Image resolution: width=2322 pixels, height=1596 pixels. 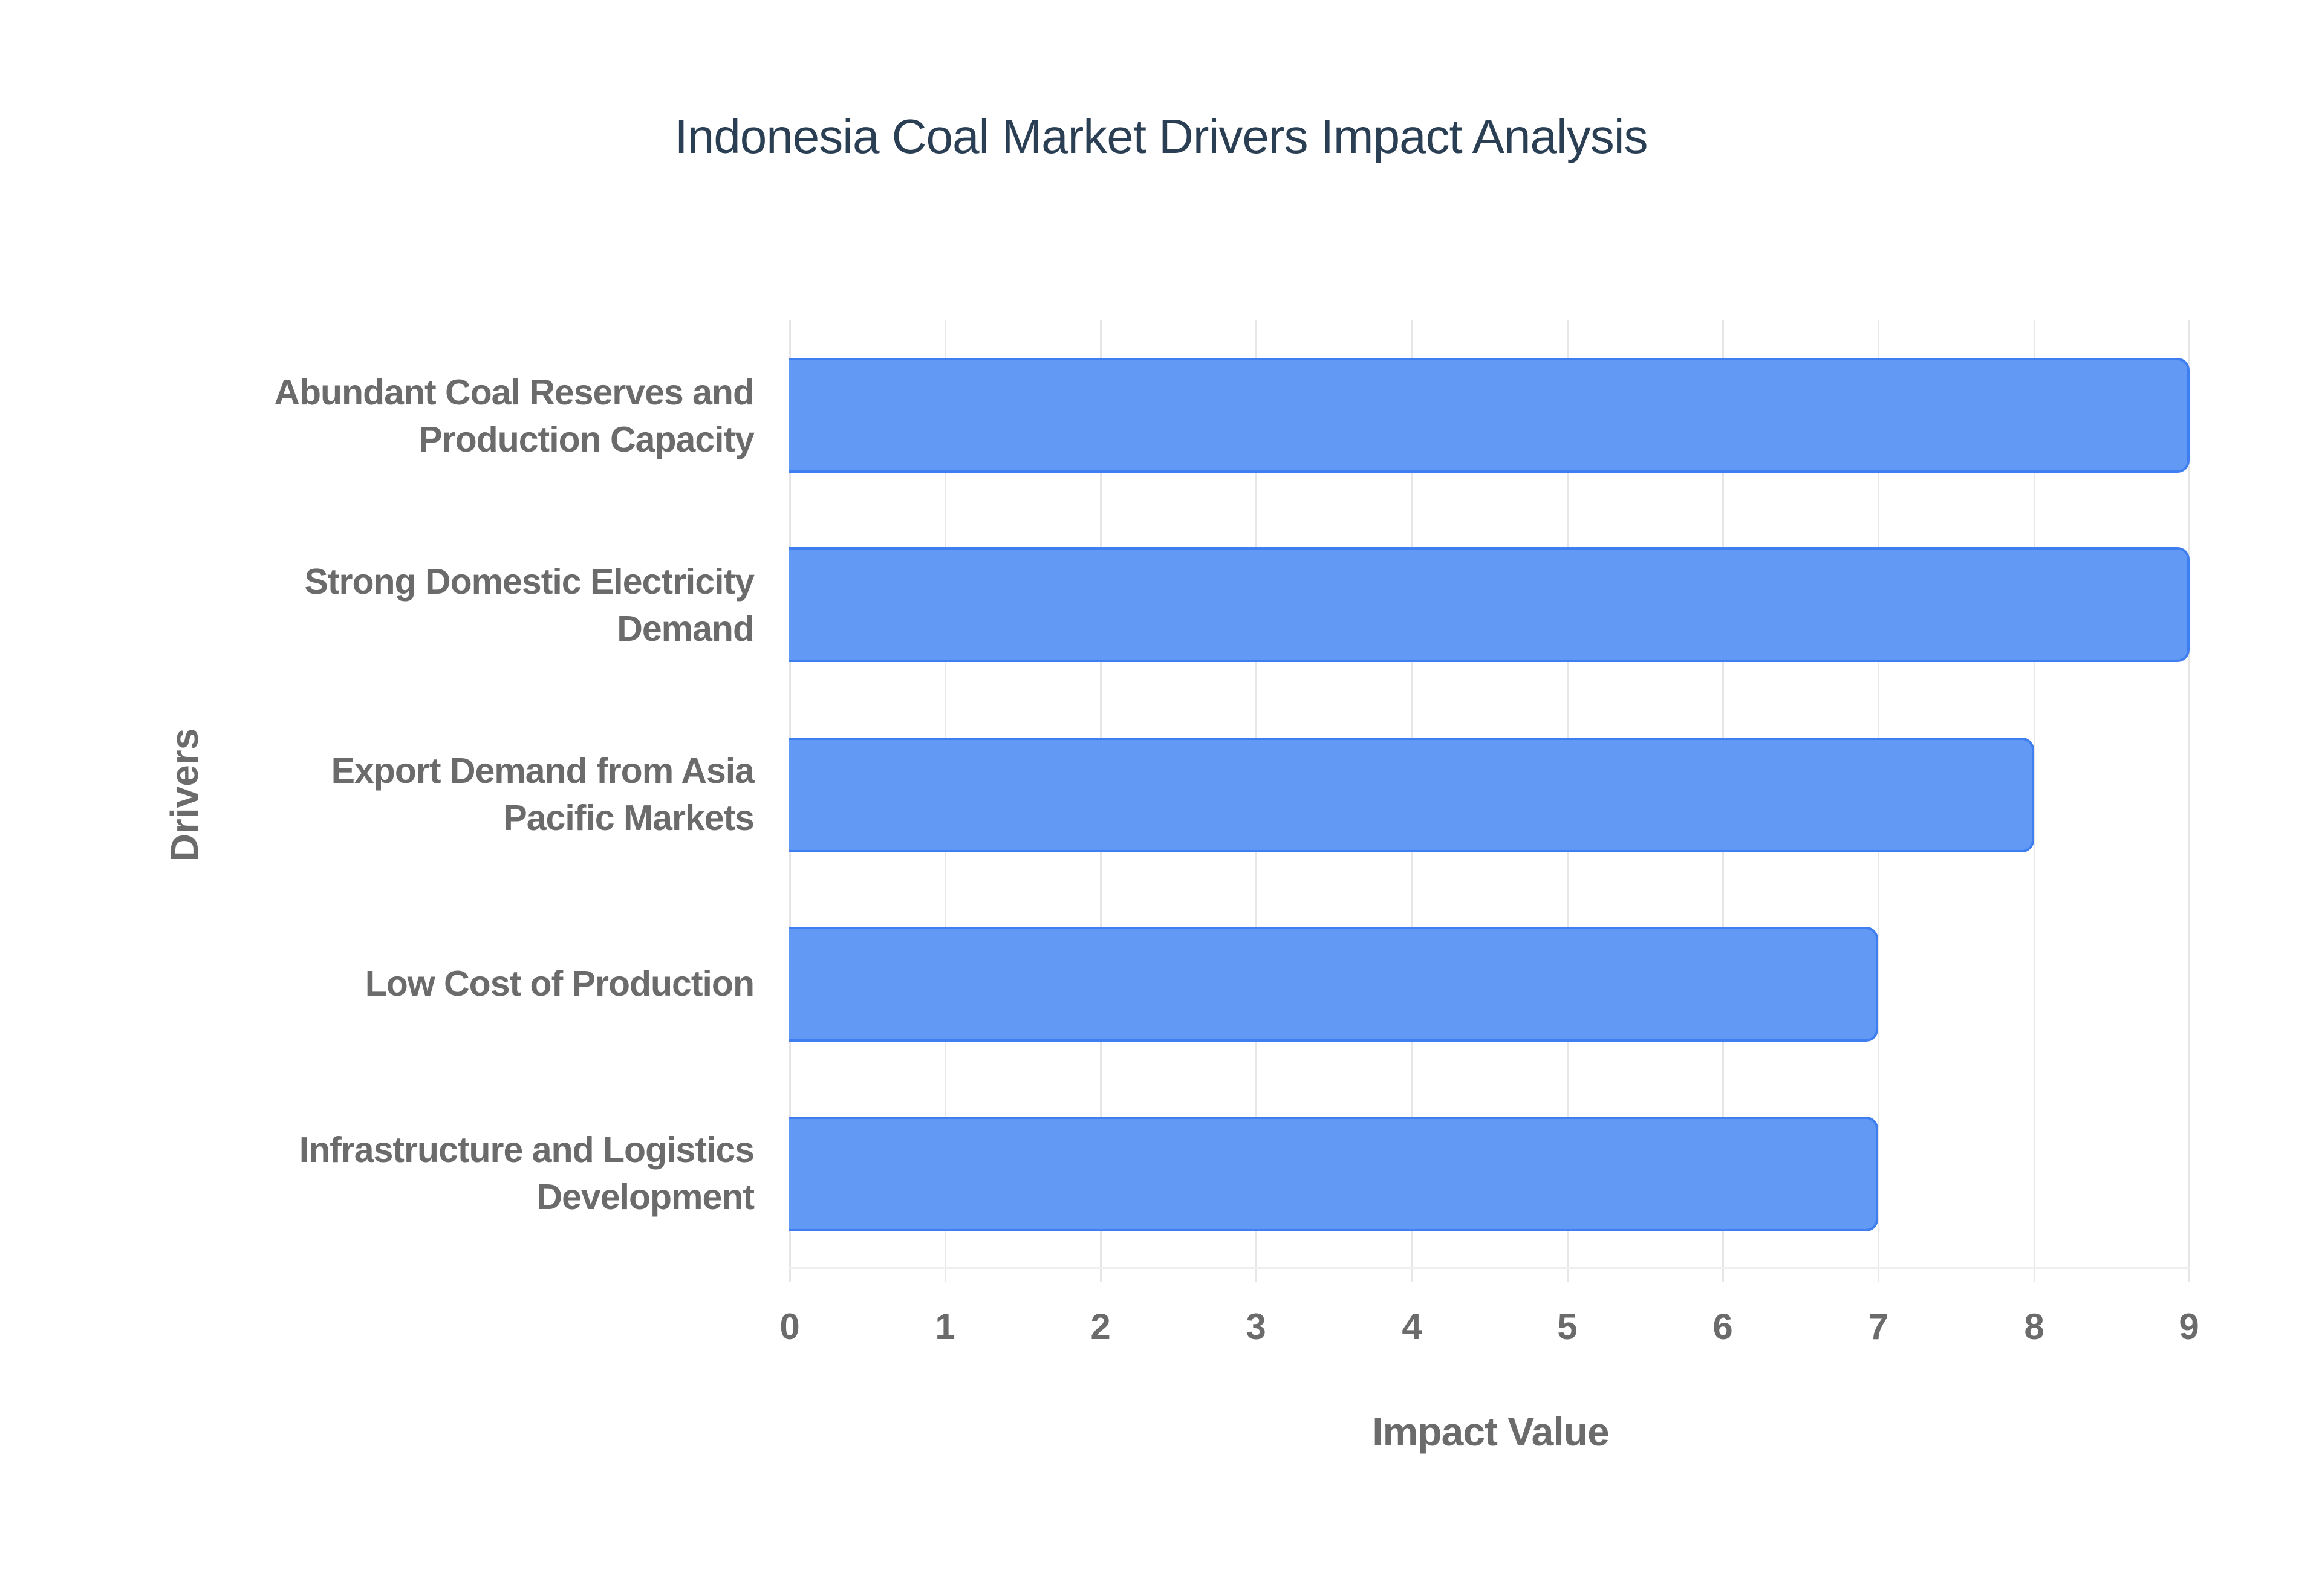 I want to click on y-axis-title: Drivers, so click(x=184, y=795).